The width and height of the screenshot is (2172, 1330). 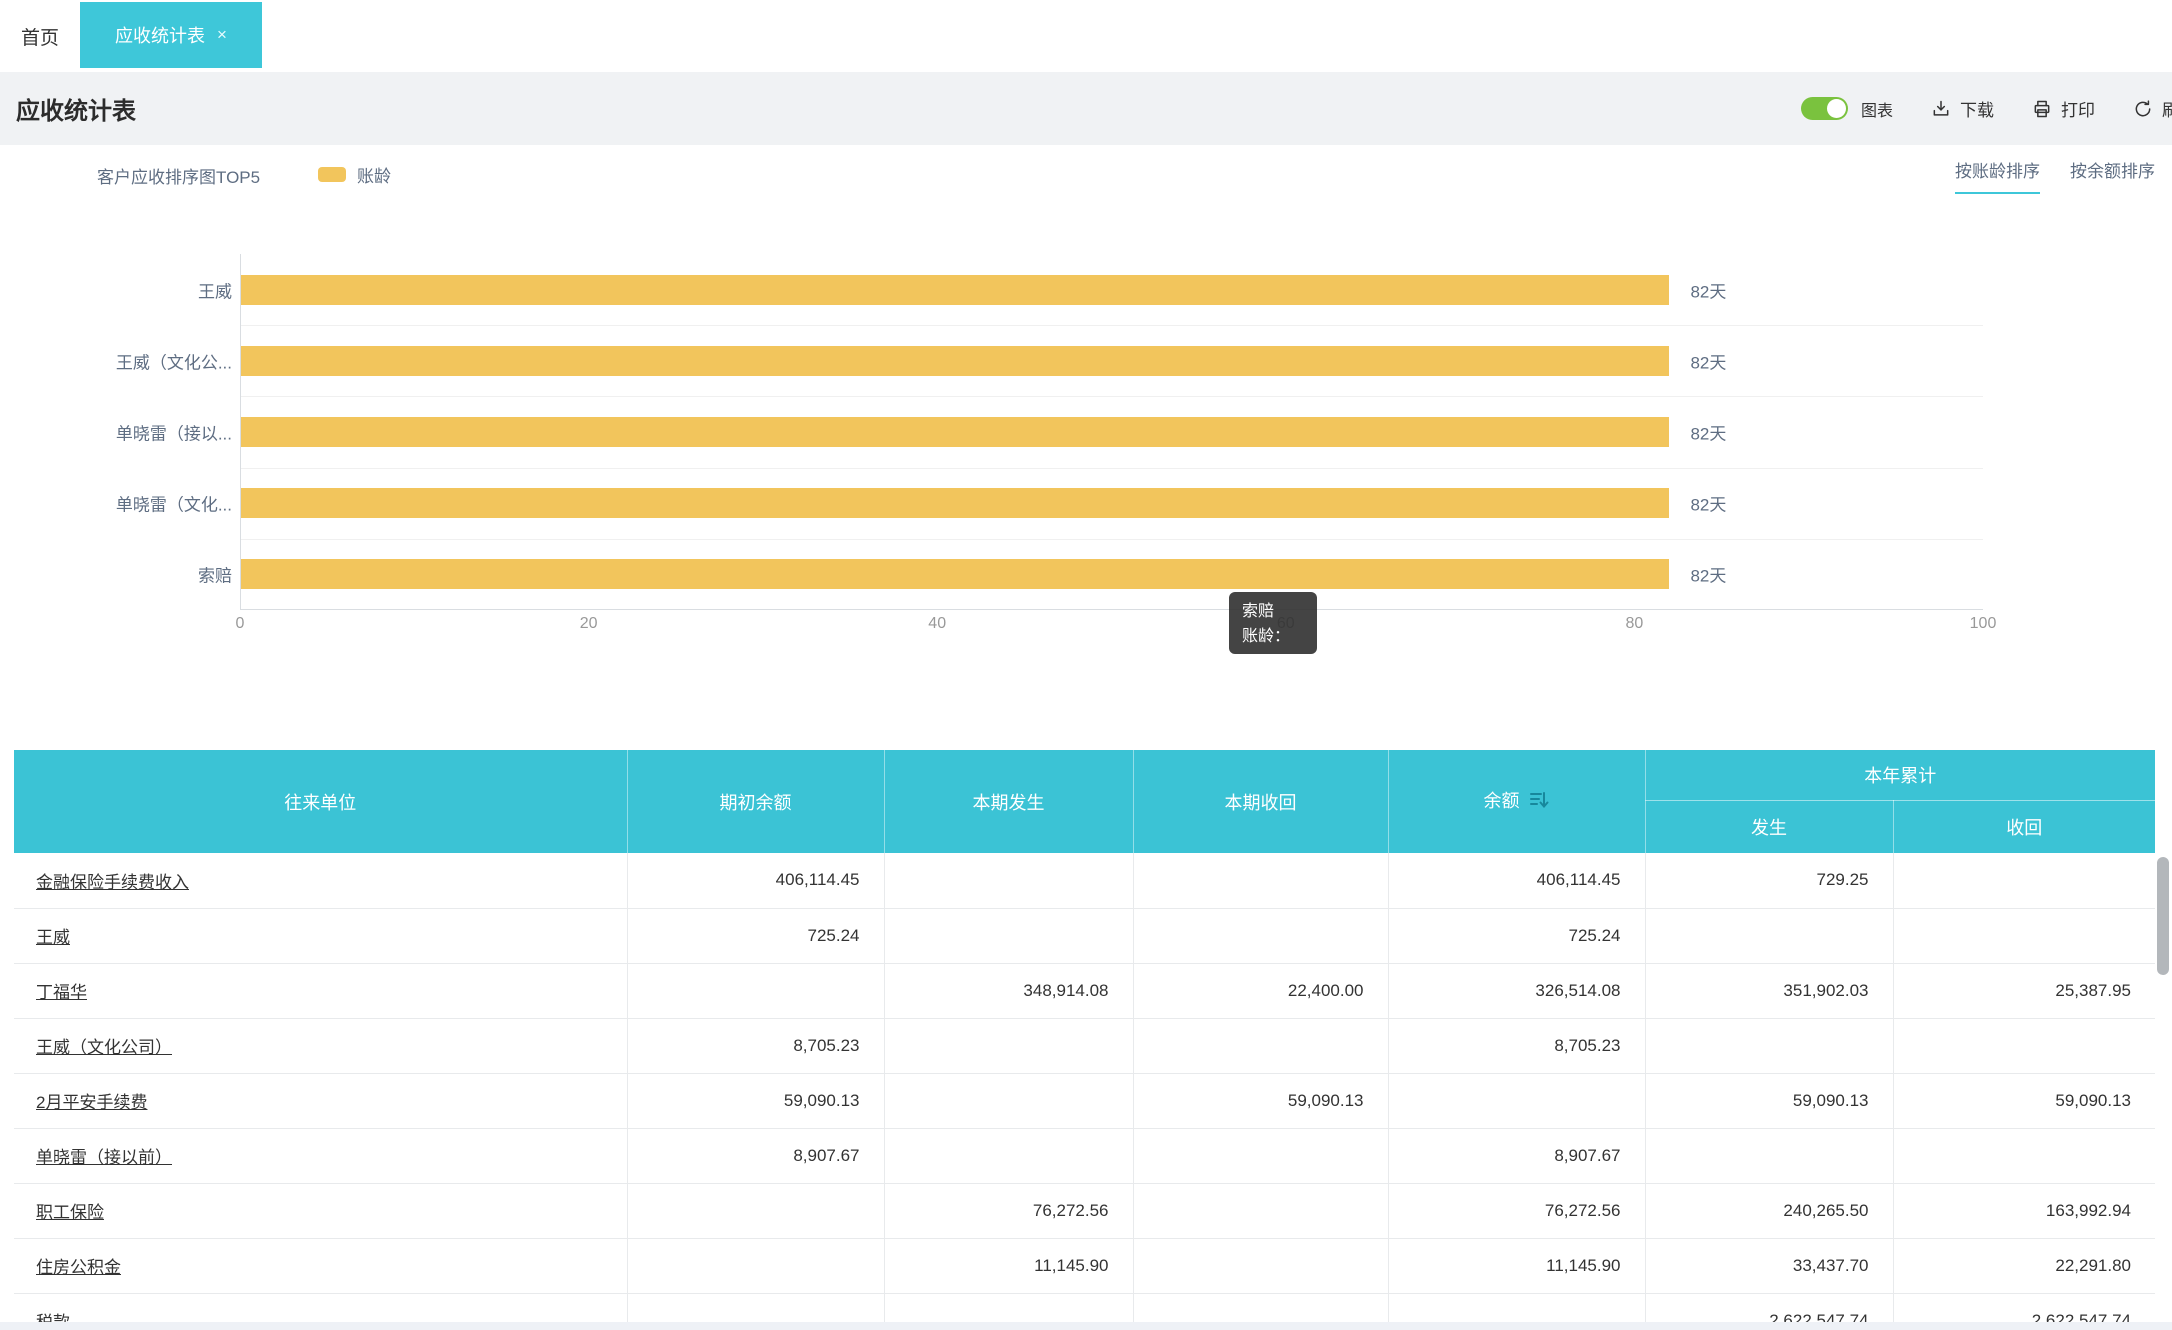 What do you see at coordinates (1517, 881) in the screenshot?
I see `cell-balance: 406,114.45` at bounding box center [1517, 881].